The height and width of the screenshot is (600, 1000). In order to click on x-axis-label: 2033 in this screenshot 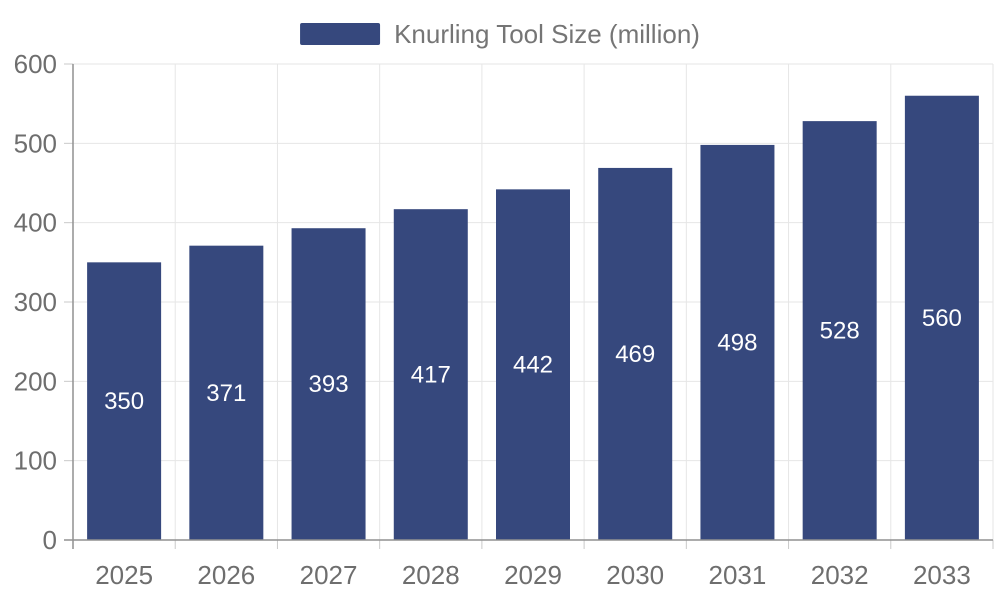, I will do `click(942, 575)`.